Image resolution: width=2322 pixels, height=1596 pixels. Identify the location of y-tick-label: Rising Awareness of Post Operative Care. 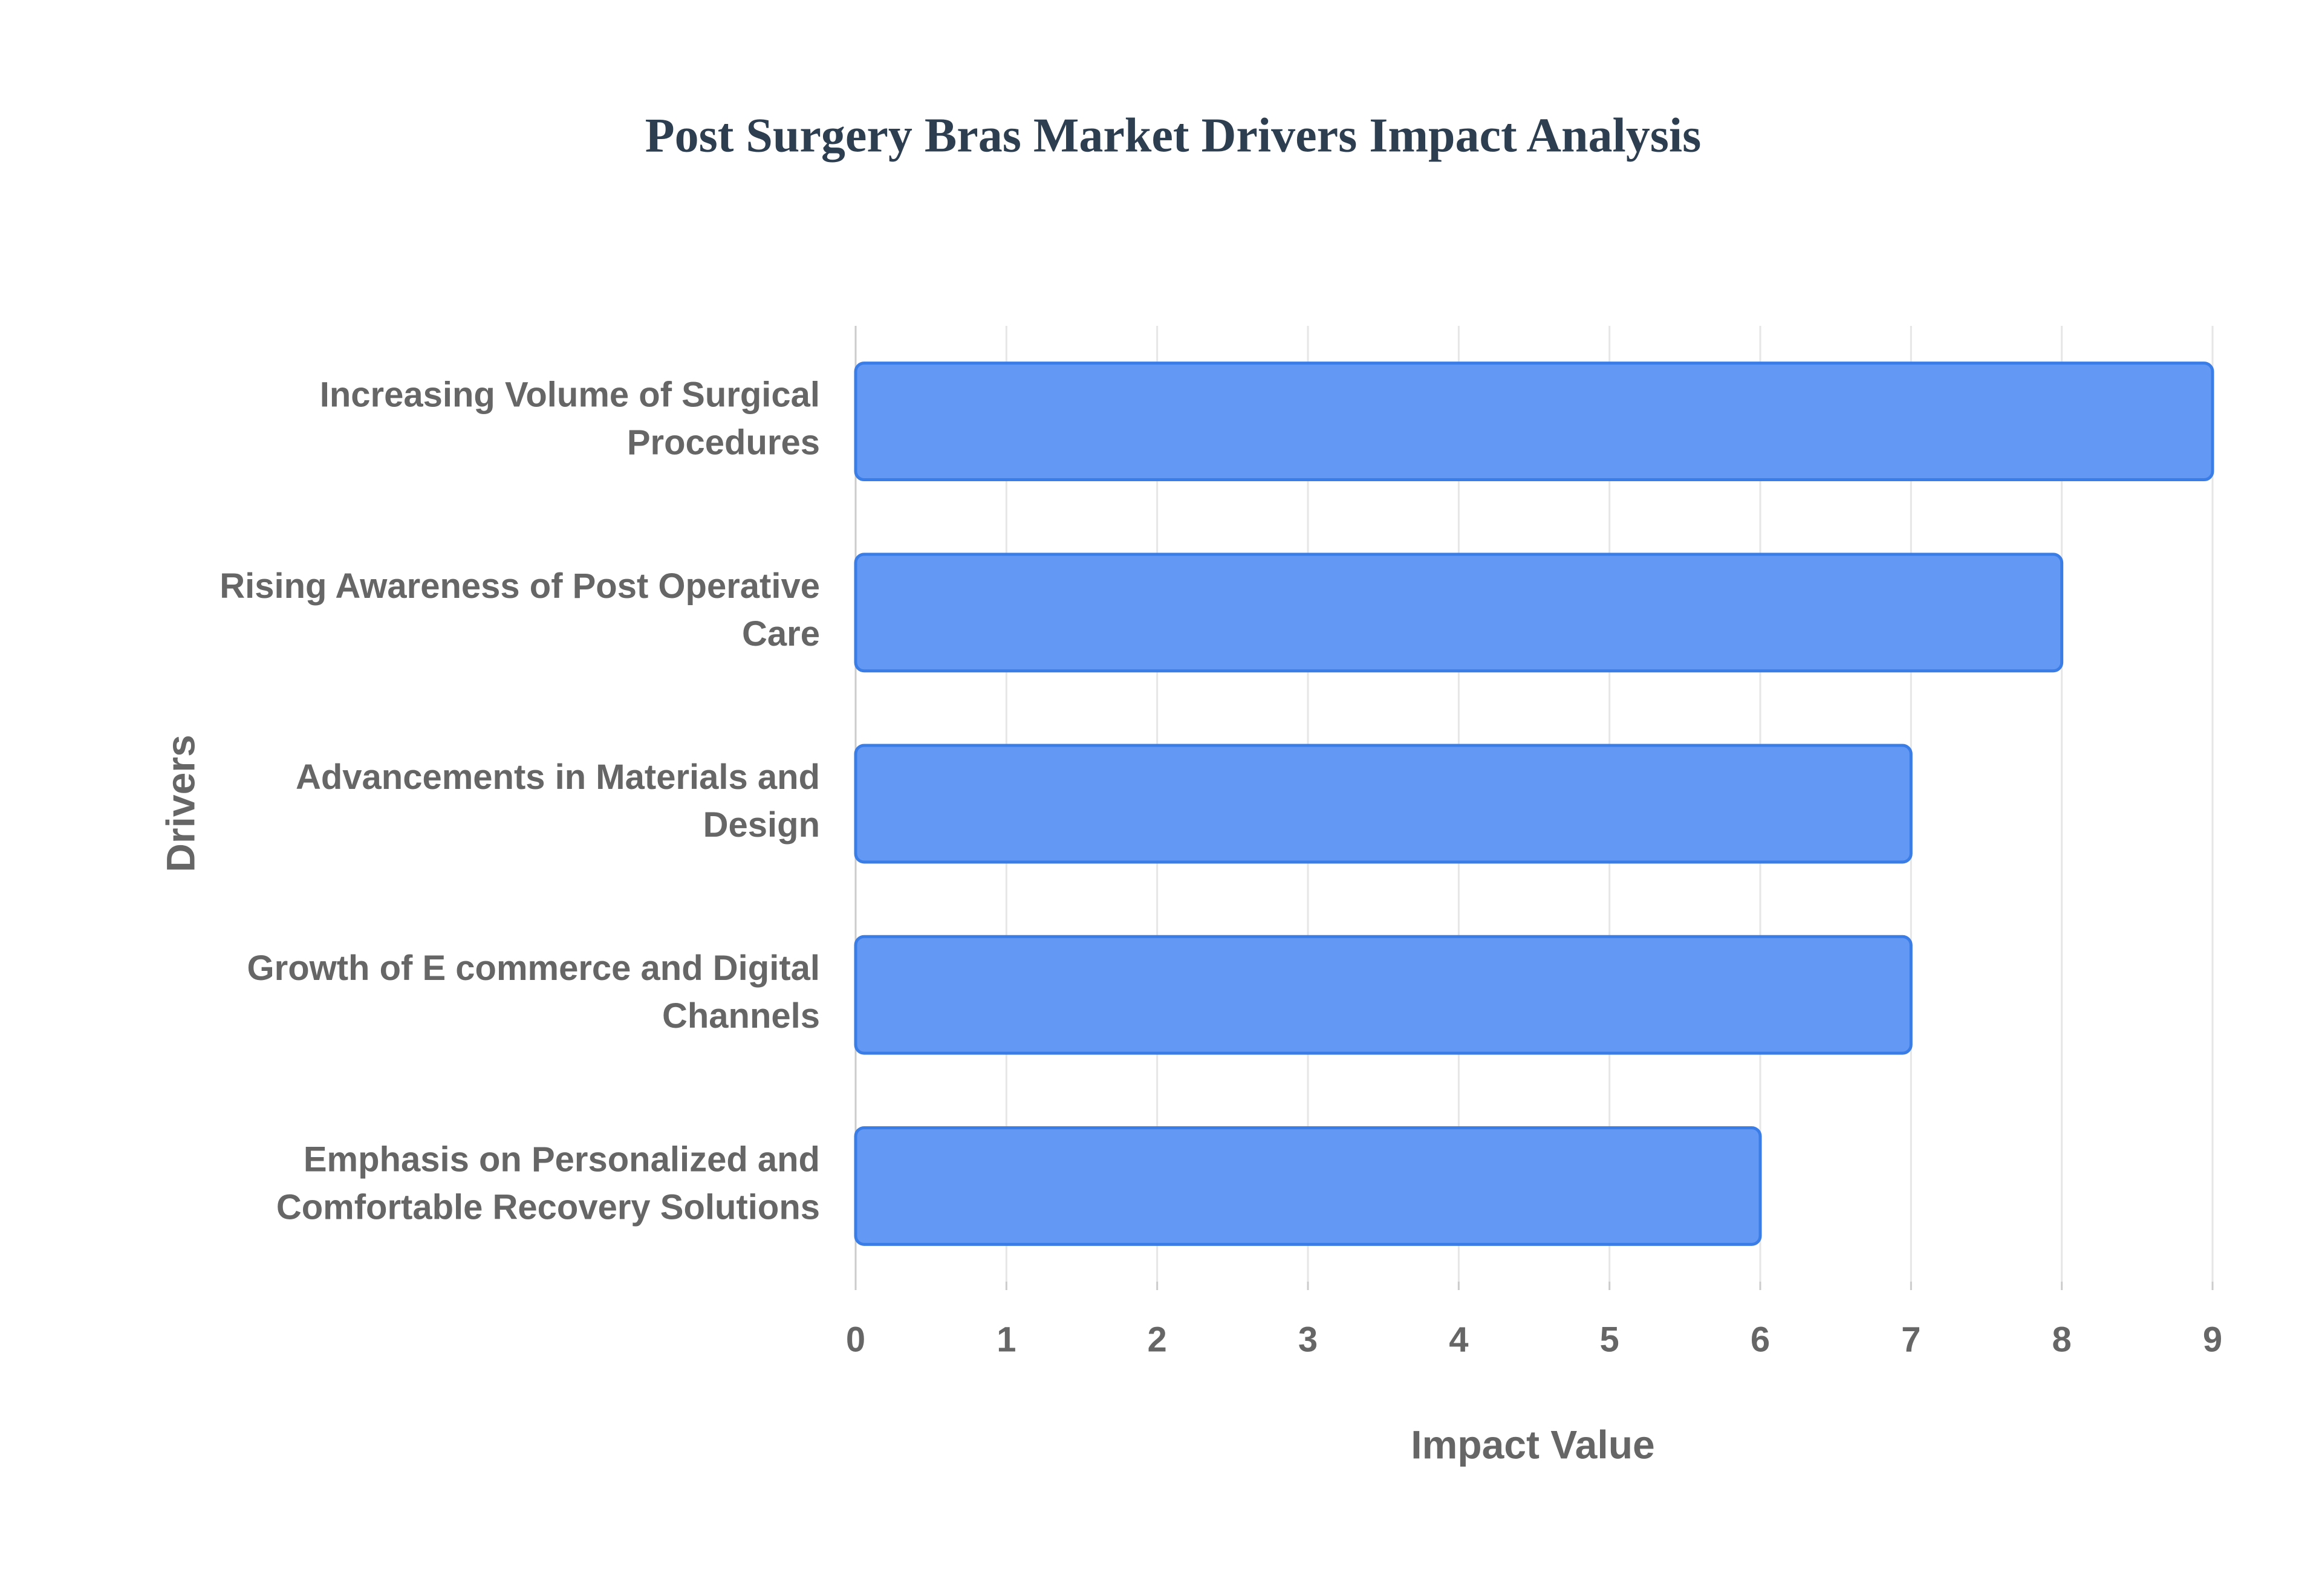
(520, 610).